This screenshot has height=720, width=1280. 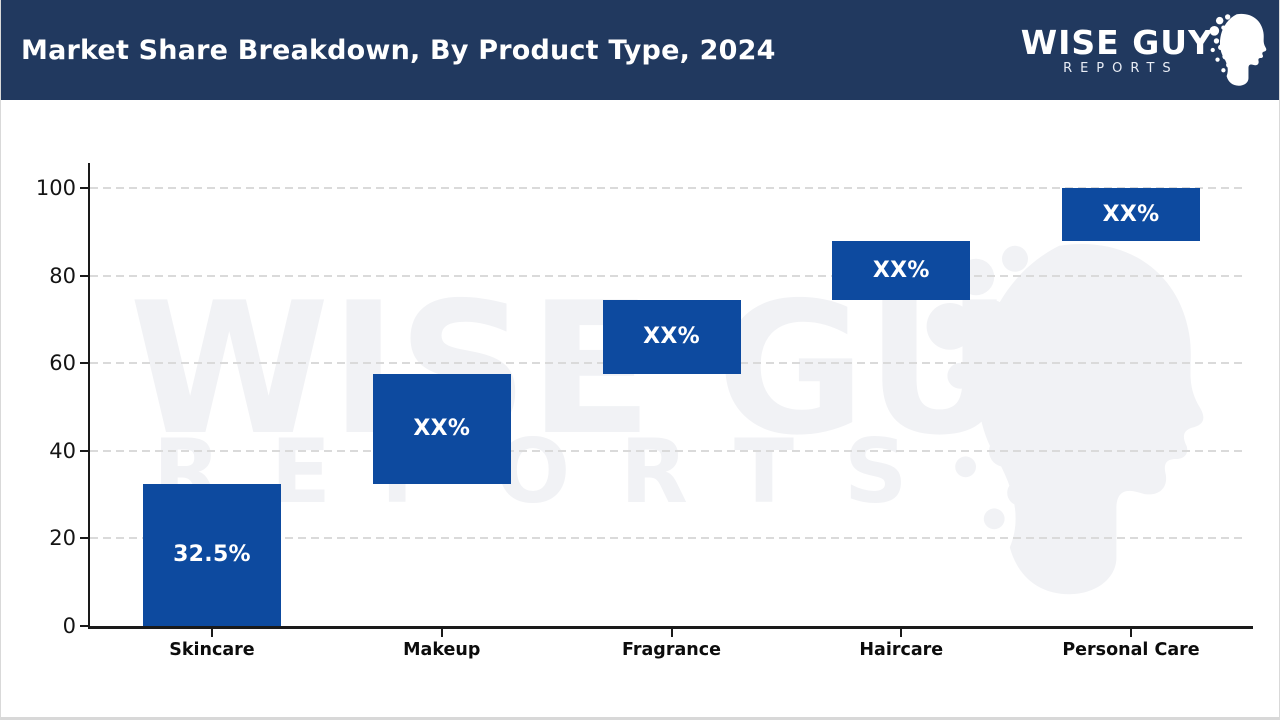 I want to click on y-axis-tick-label: 40, so click(x=62, y=450).